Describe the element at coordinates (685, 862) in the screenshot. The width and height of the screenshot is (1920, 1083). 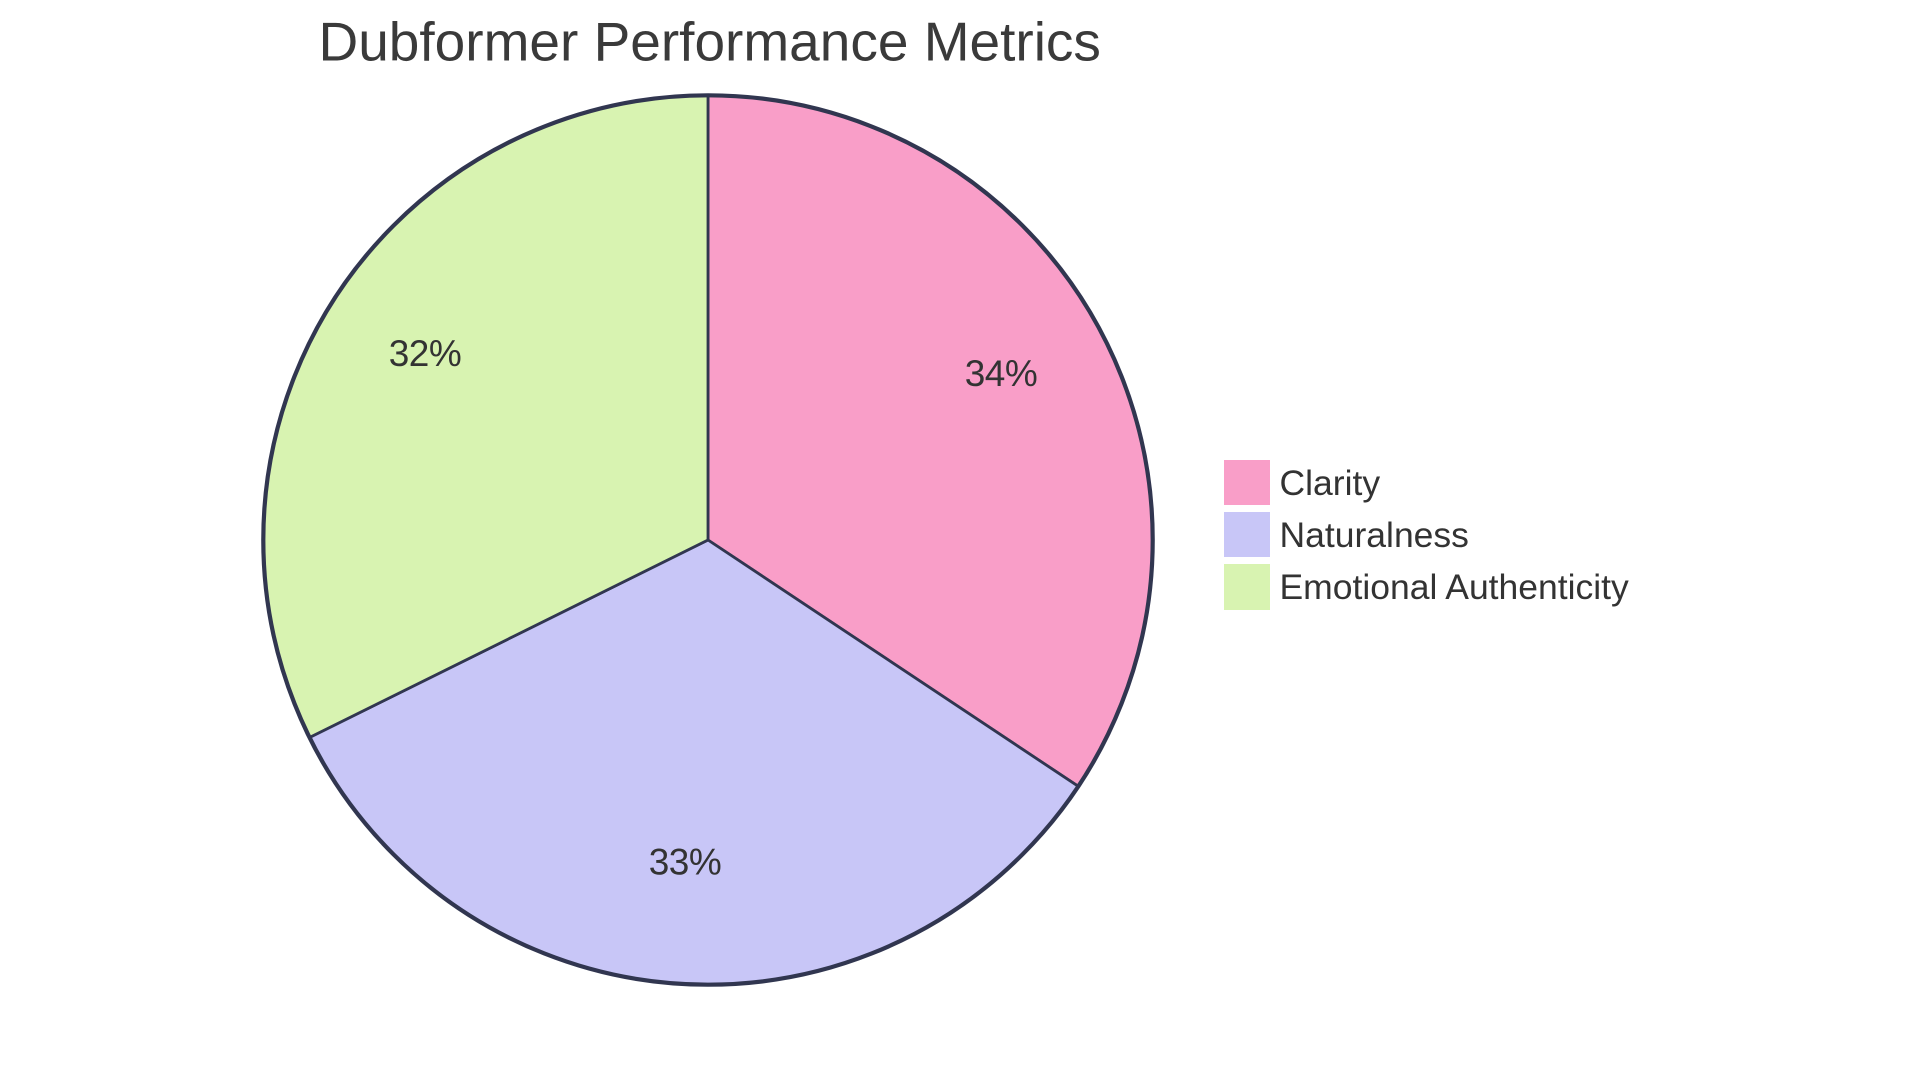
I see `svg-text: 33%` at that location.